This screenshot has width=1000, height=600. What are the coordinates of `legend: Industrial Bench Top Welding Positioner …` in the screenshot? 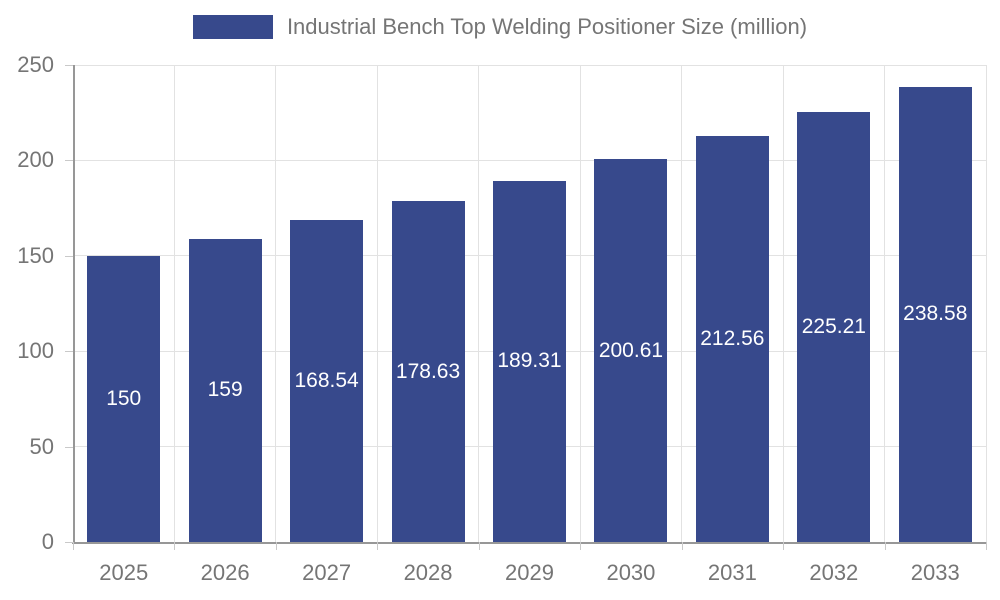 It's located at (500, 27).